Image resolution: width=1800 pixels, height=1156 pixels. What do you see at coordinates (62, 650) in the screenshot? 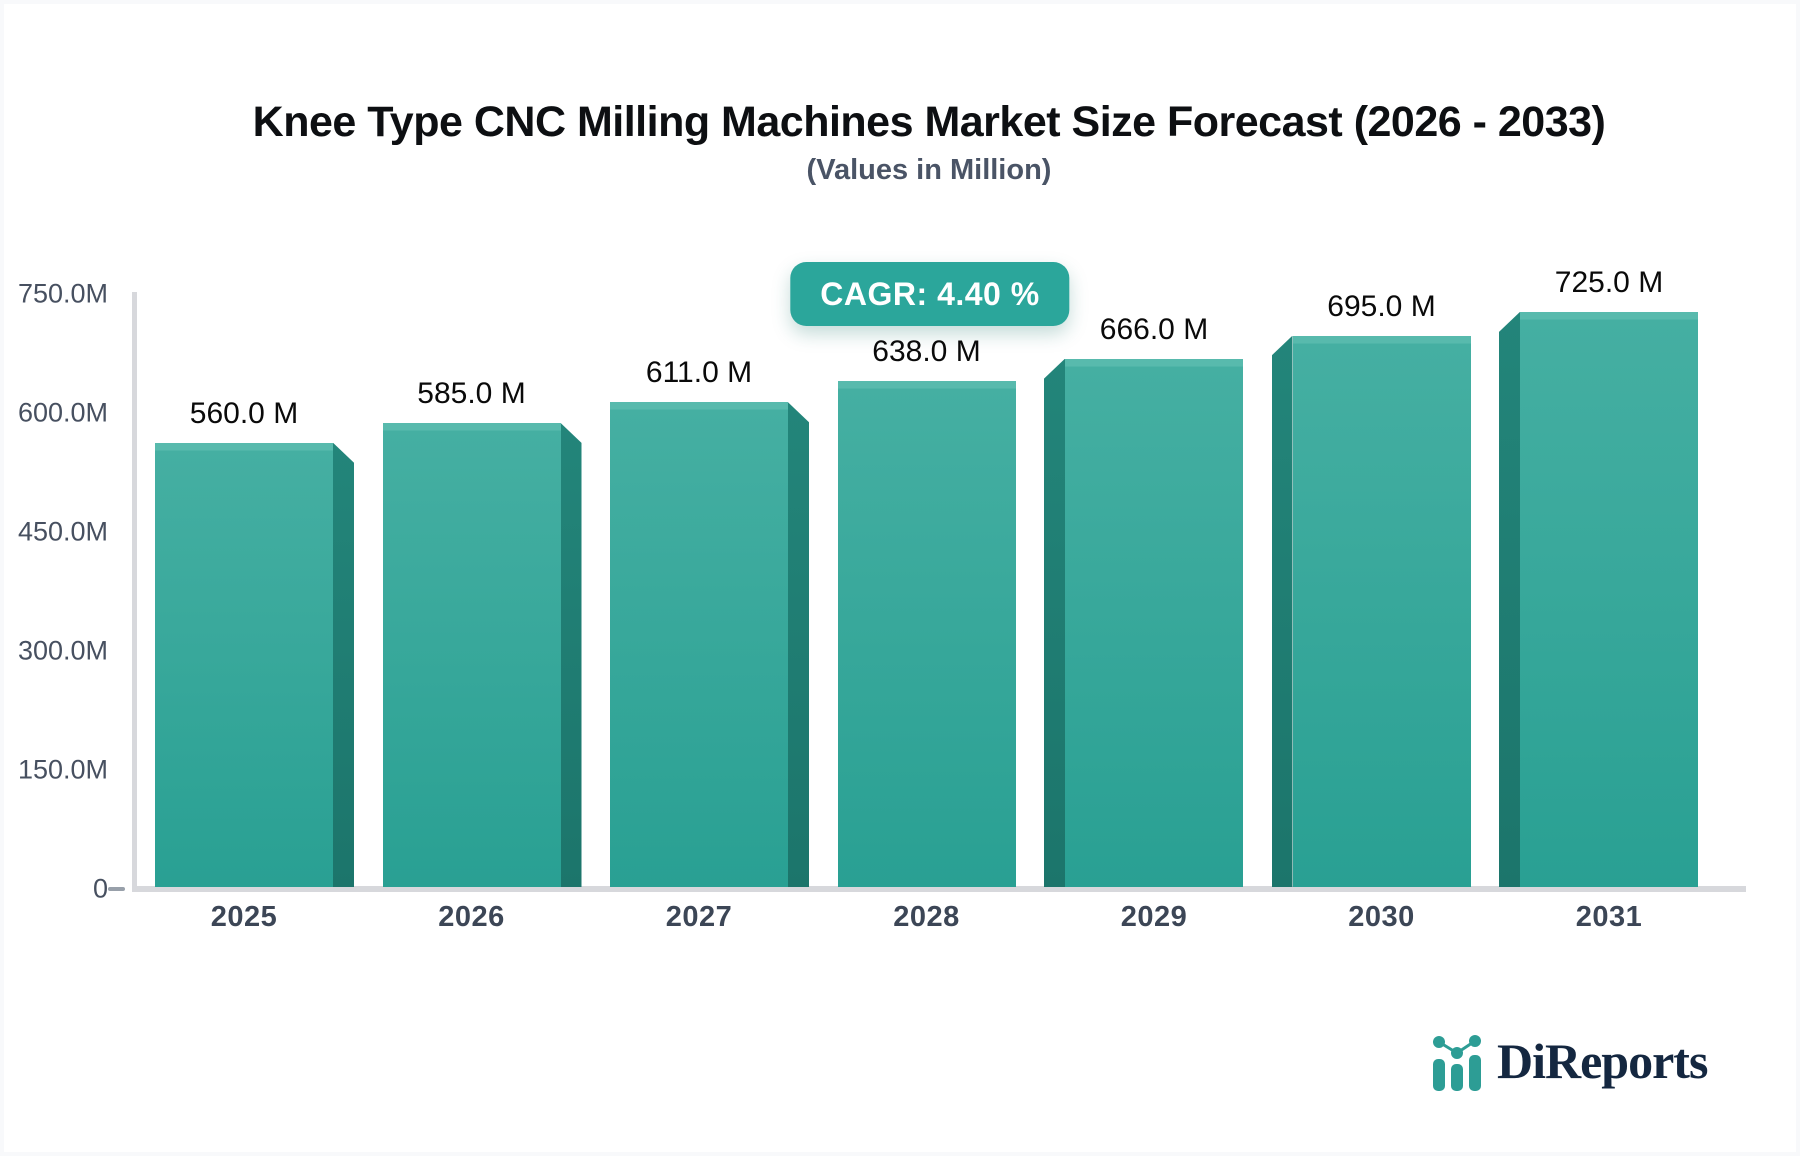
I see `y-axis-tick-label: 300.0M` at bounding box center [62, 650].